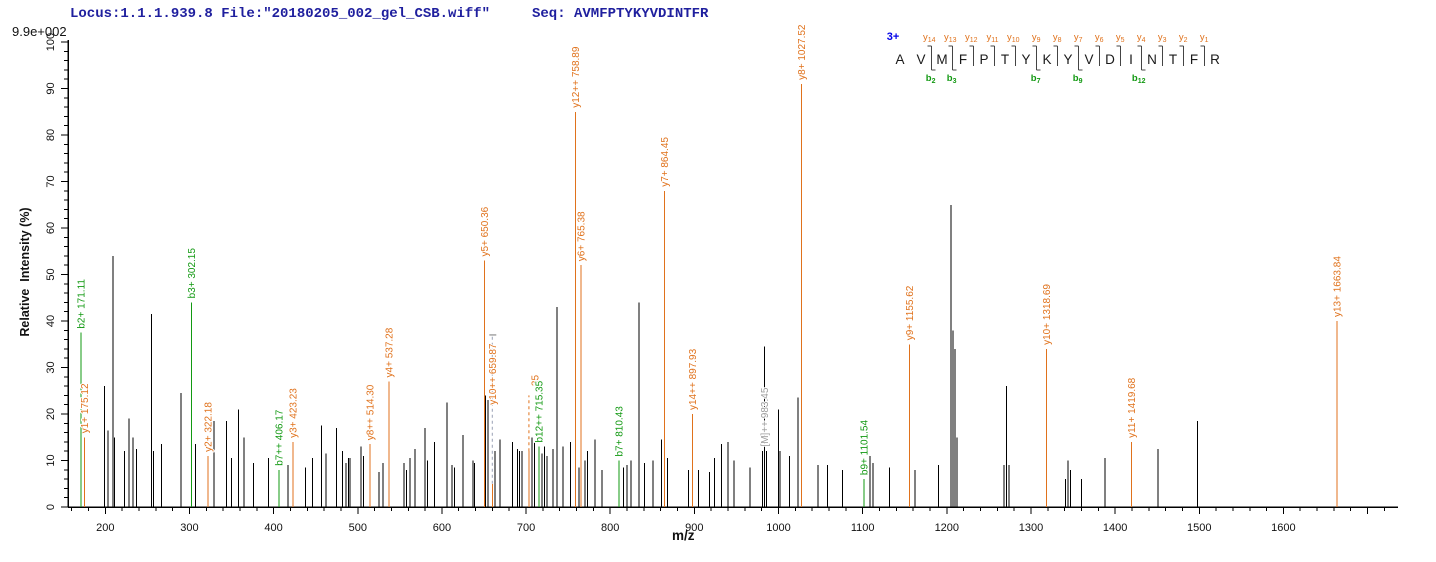 This screenshot has height=562, width=1436. Describe the element at coordinates (526, 528) in the screenshot. I see `x-tick-label: 700` at that location.